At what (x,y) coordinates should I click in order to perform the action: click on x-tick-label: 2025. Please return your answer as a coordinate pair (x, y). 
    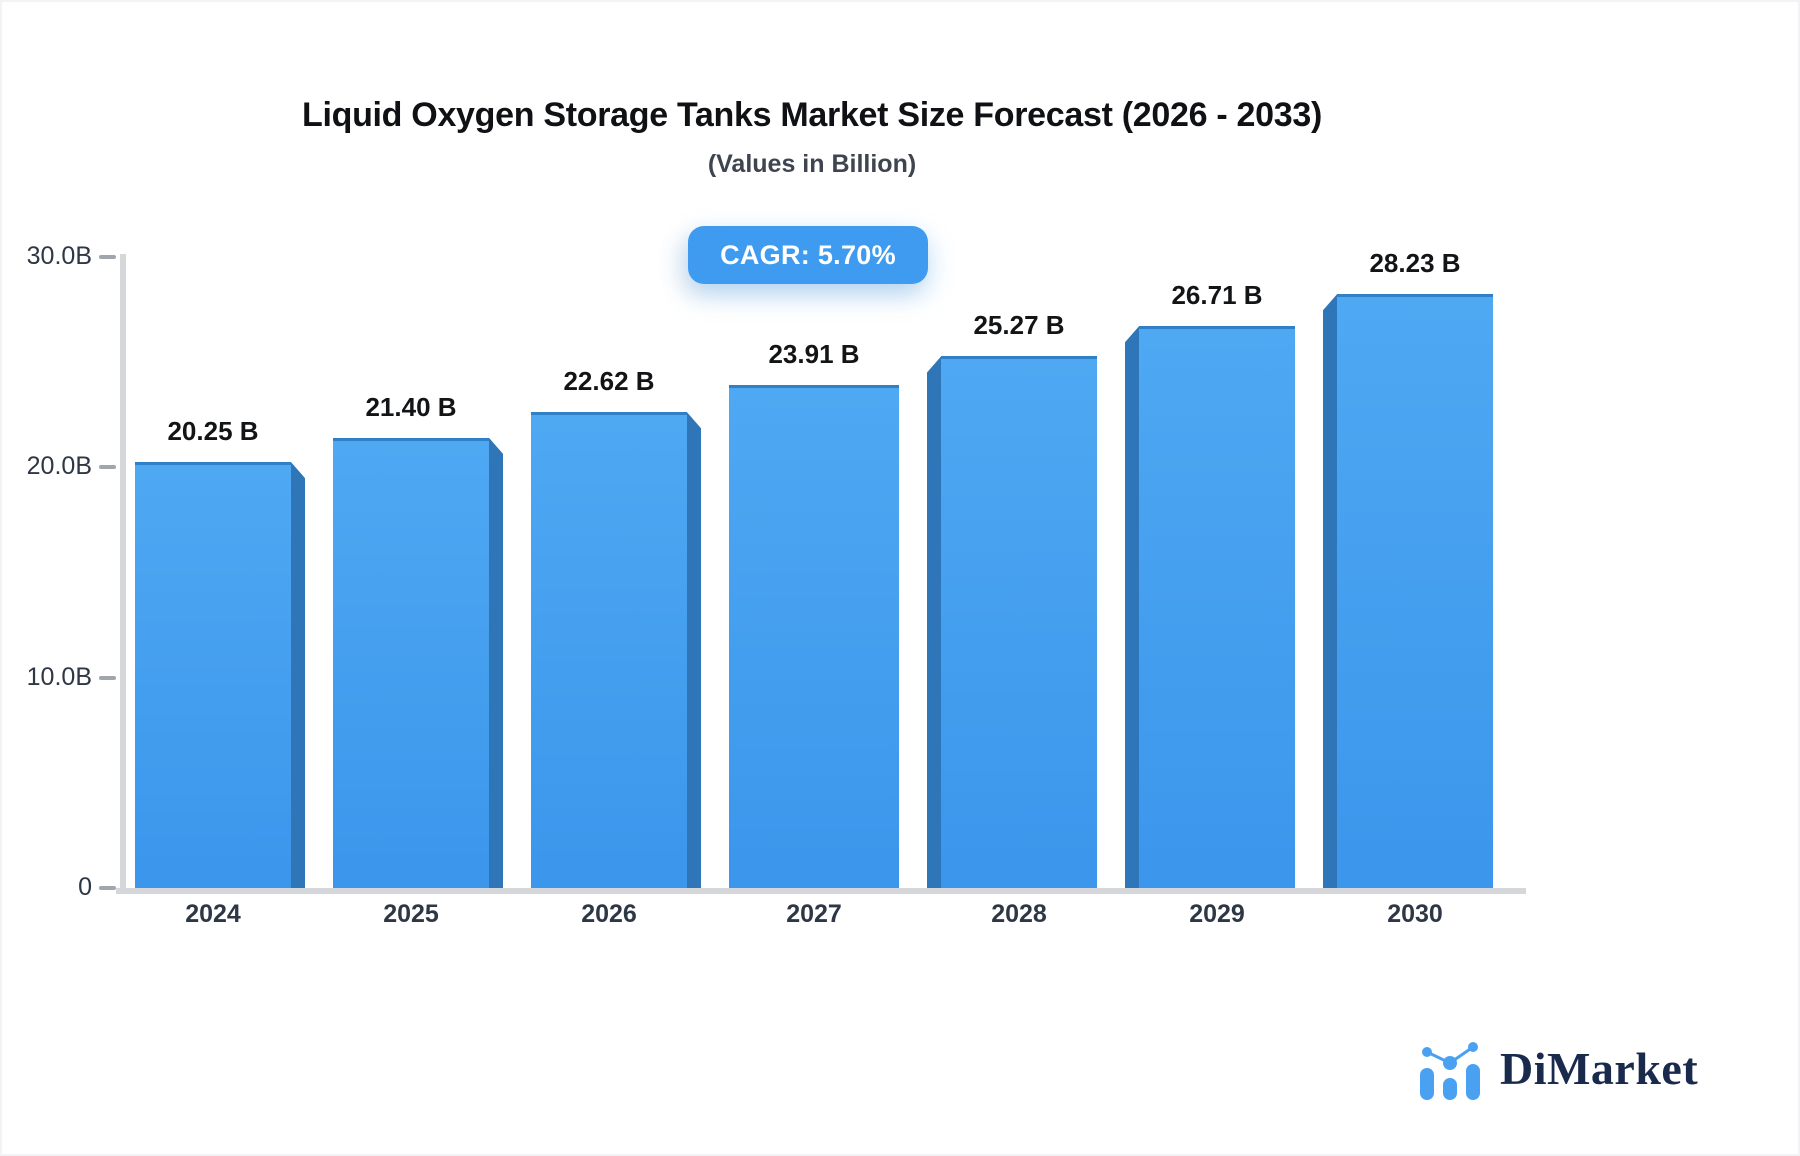
    Looking at the image, I should click on (411, 914).